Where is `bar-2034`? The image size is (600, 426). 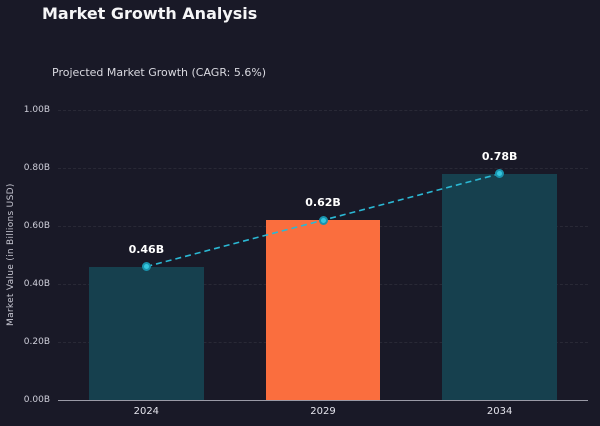 bar-2034 is located at coordinates (500, 286).